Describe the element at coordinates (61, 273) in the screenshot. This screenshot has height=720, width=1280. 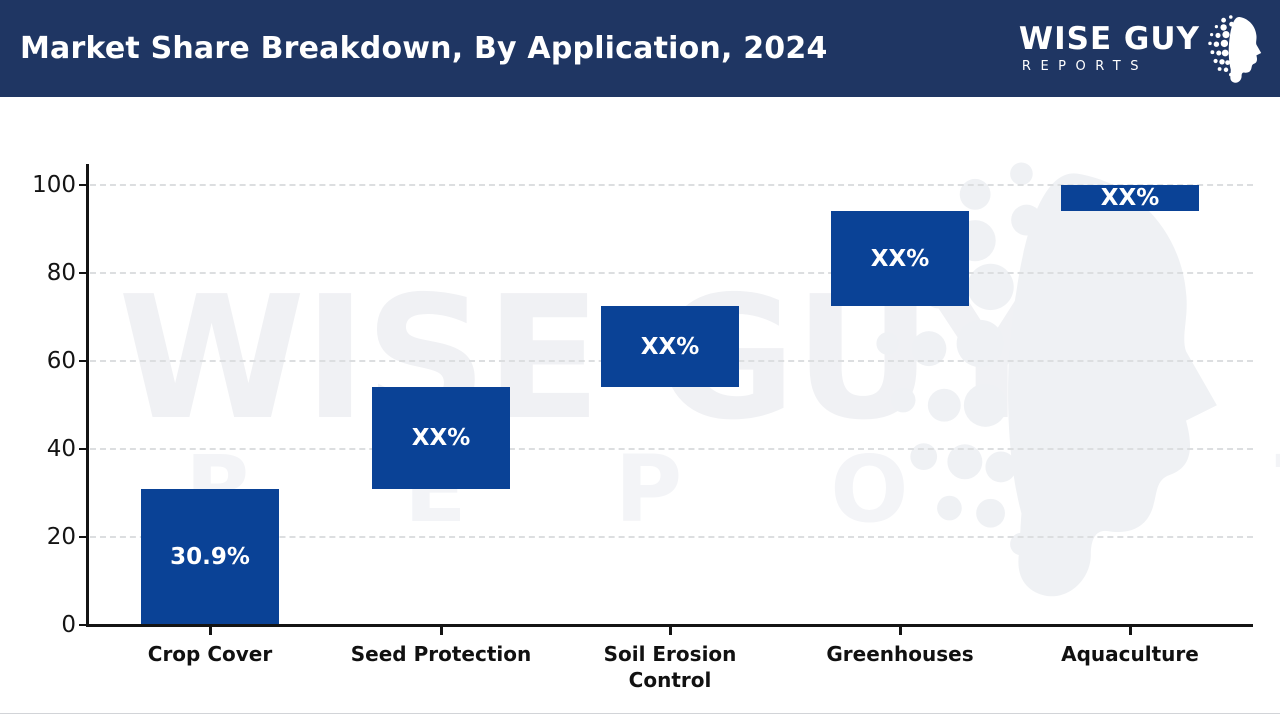
I see `y-axis-tick-label: 80` at that location.